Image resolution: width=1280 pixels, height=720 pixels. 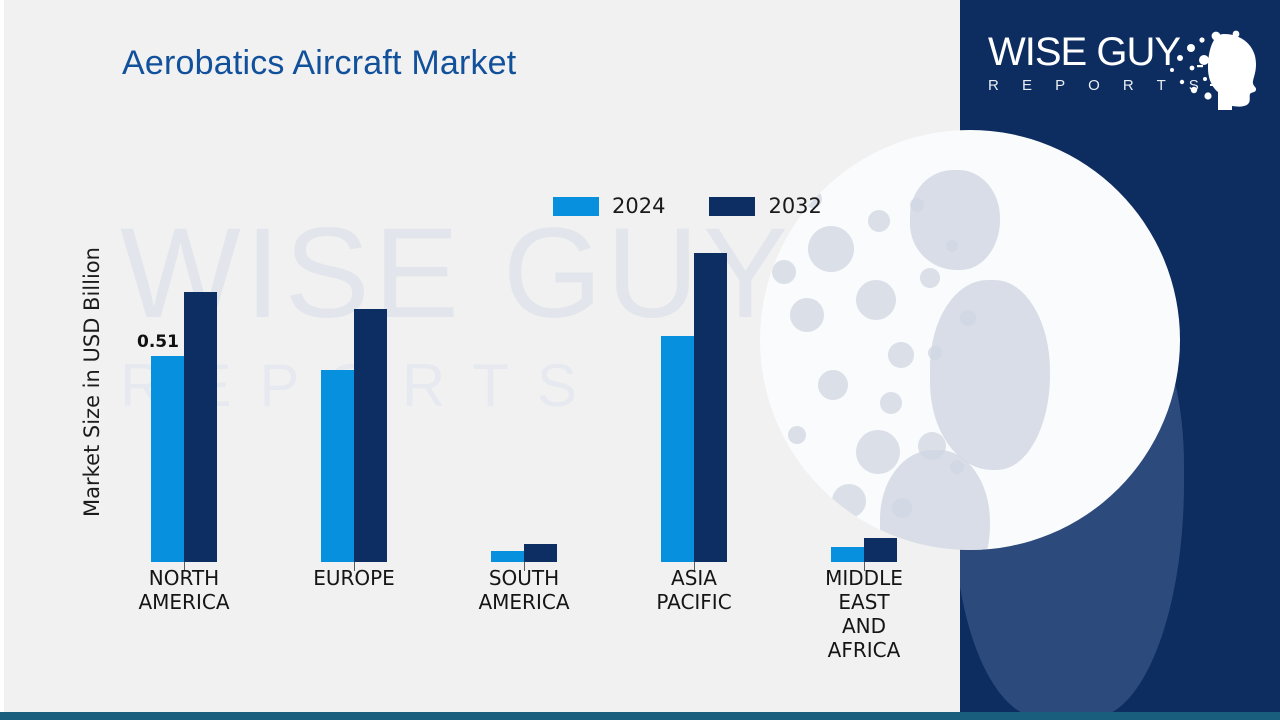 What do you see at coordinates (158, 342) in the screenshot?
I see `bar-value-label: 0.51` at bounding box center [158, 342].